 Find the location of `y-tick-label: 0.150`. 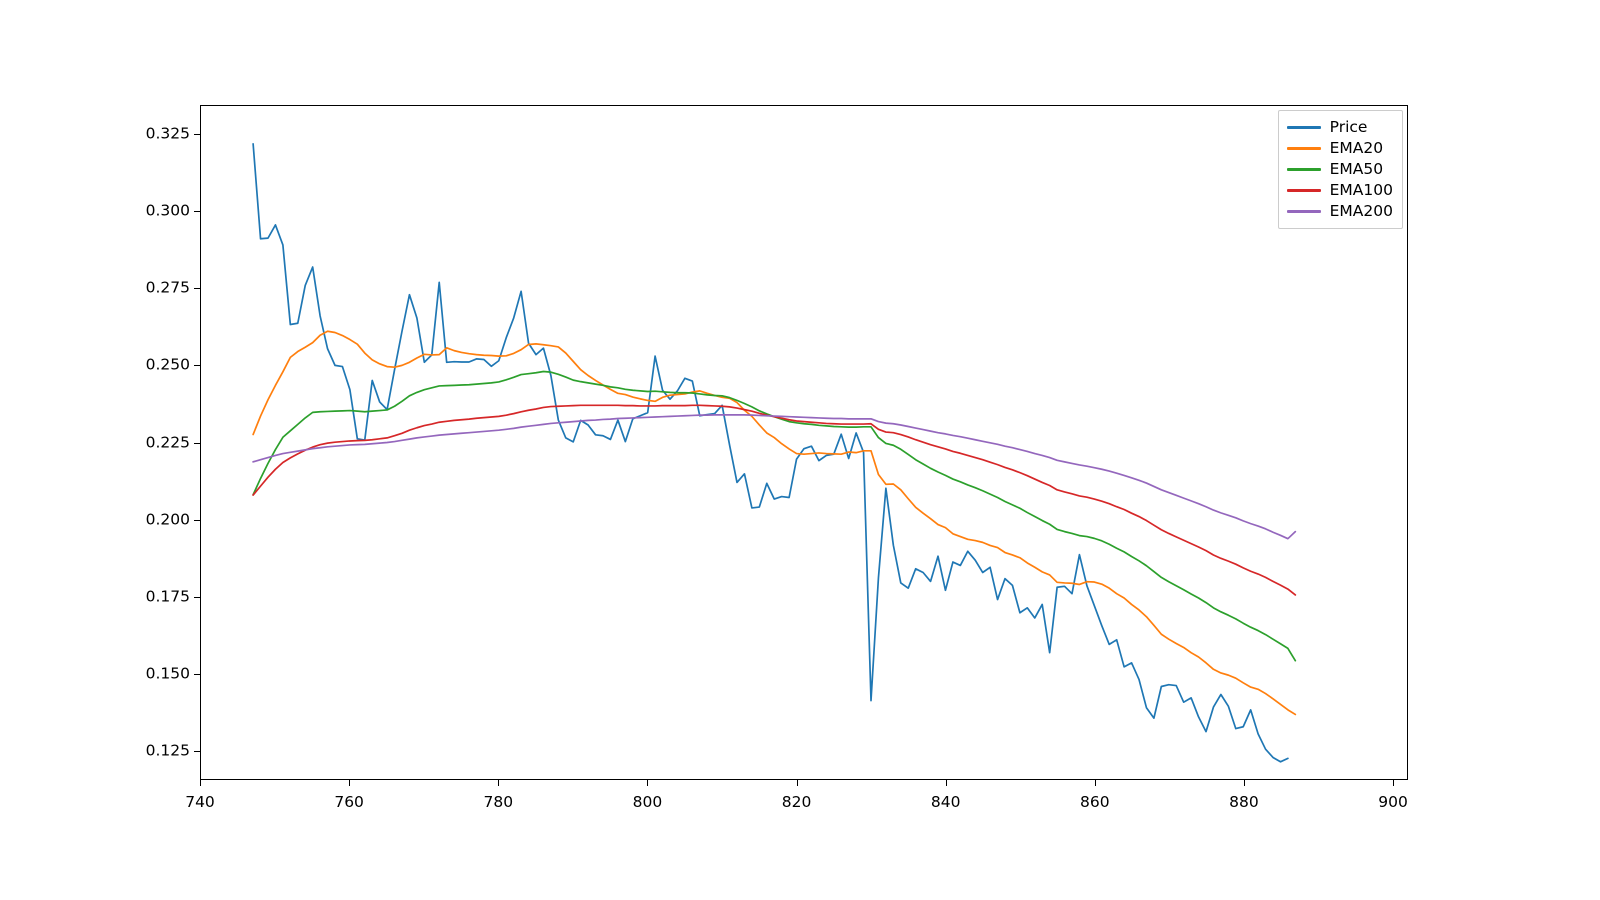

y-tick-label: 0.150 is located at coordinates (167, 672).